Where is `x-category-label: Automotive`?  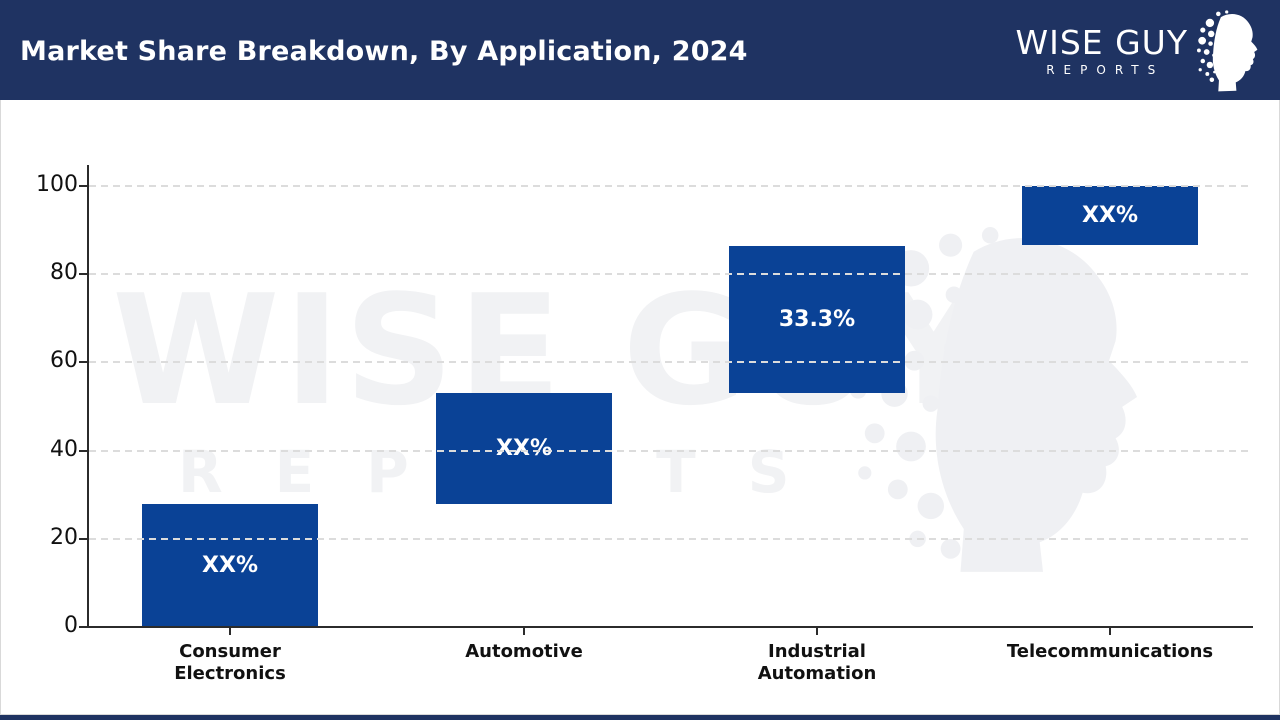 x-category-label: Automotive is located at coordinates (524, 652).